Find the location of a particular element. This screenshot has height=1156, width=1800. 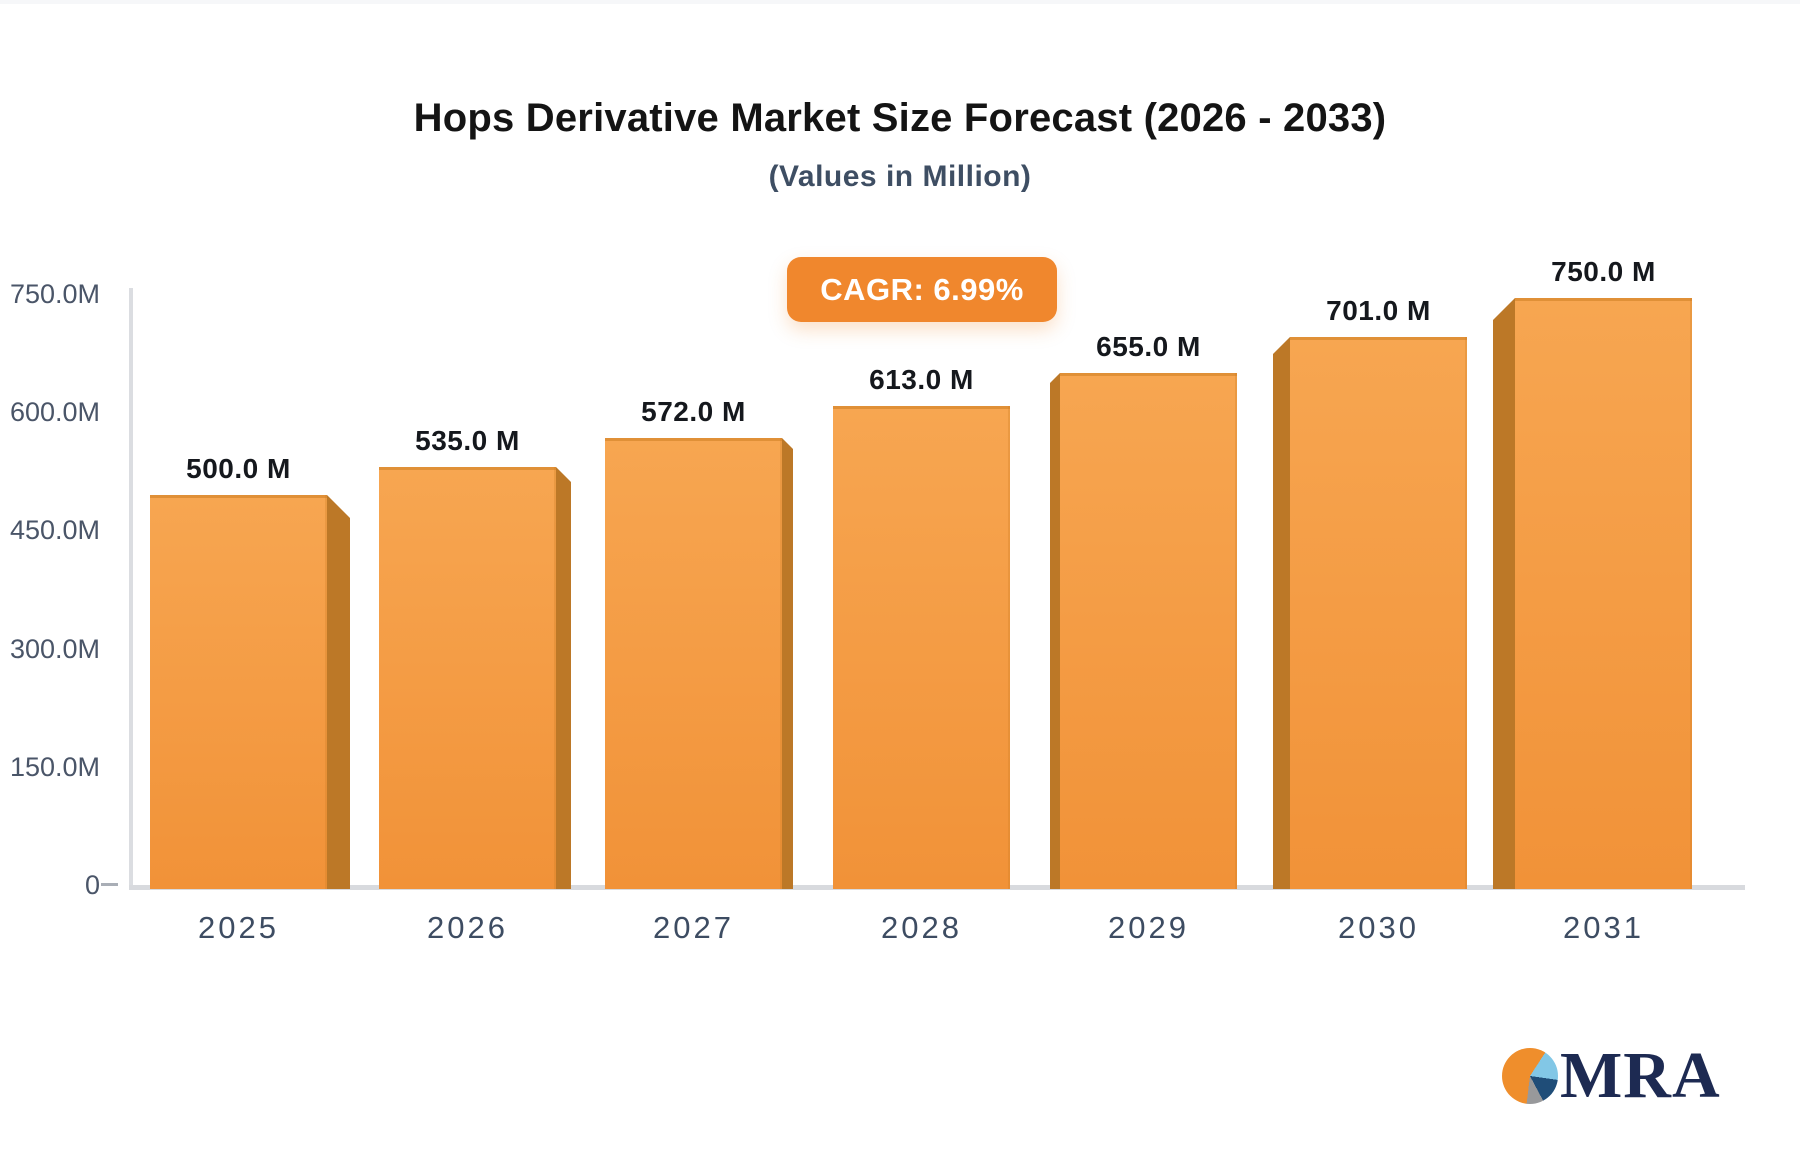

bar-2028 is located at coordinates (921, 647).